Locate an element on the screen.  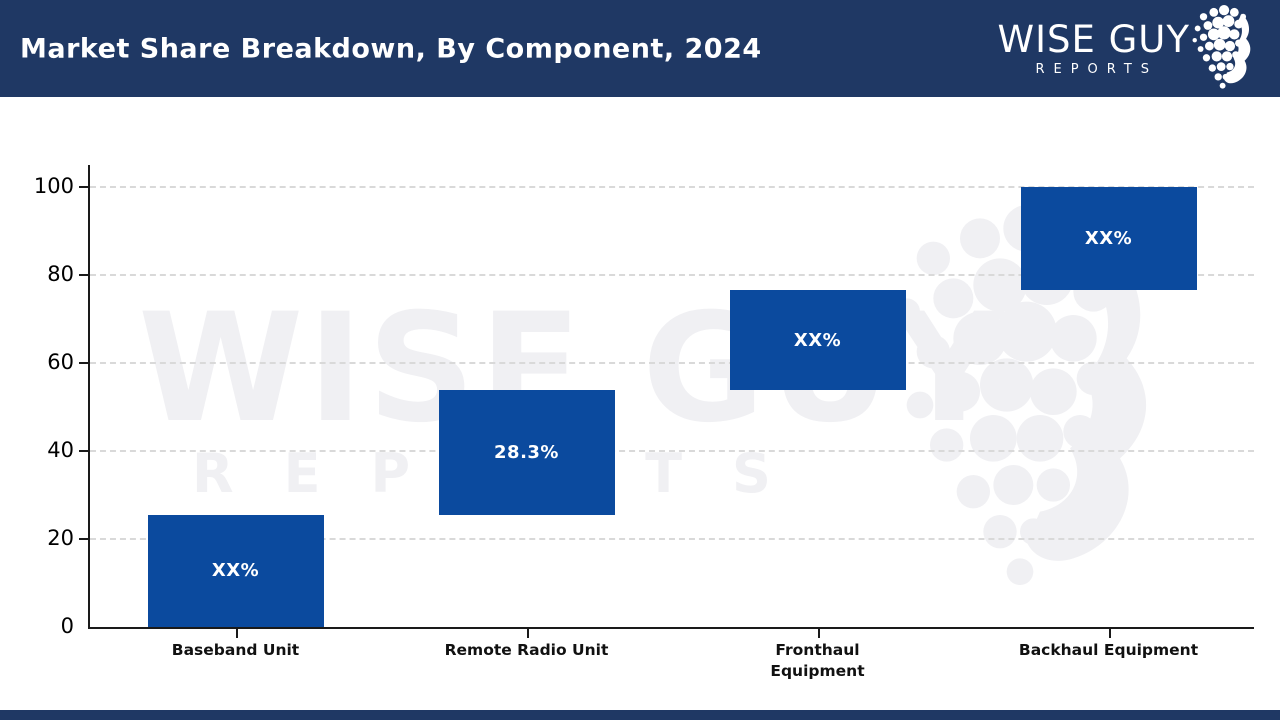
x-axis-label: Baseband Unit is located at coordinates (236, 650).